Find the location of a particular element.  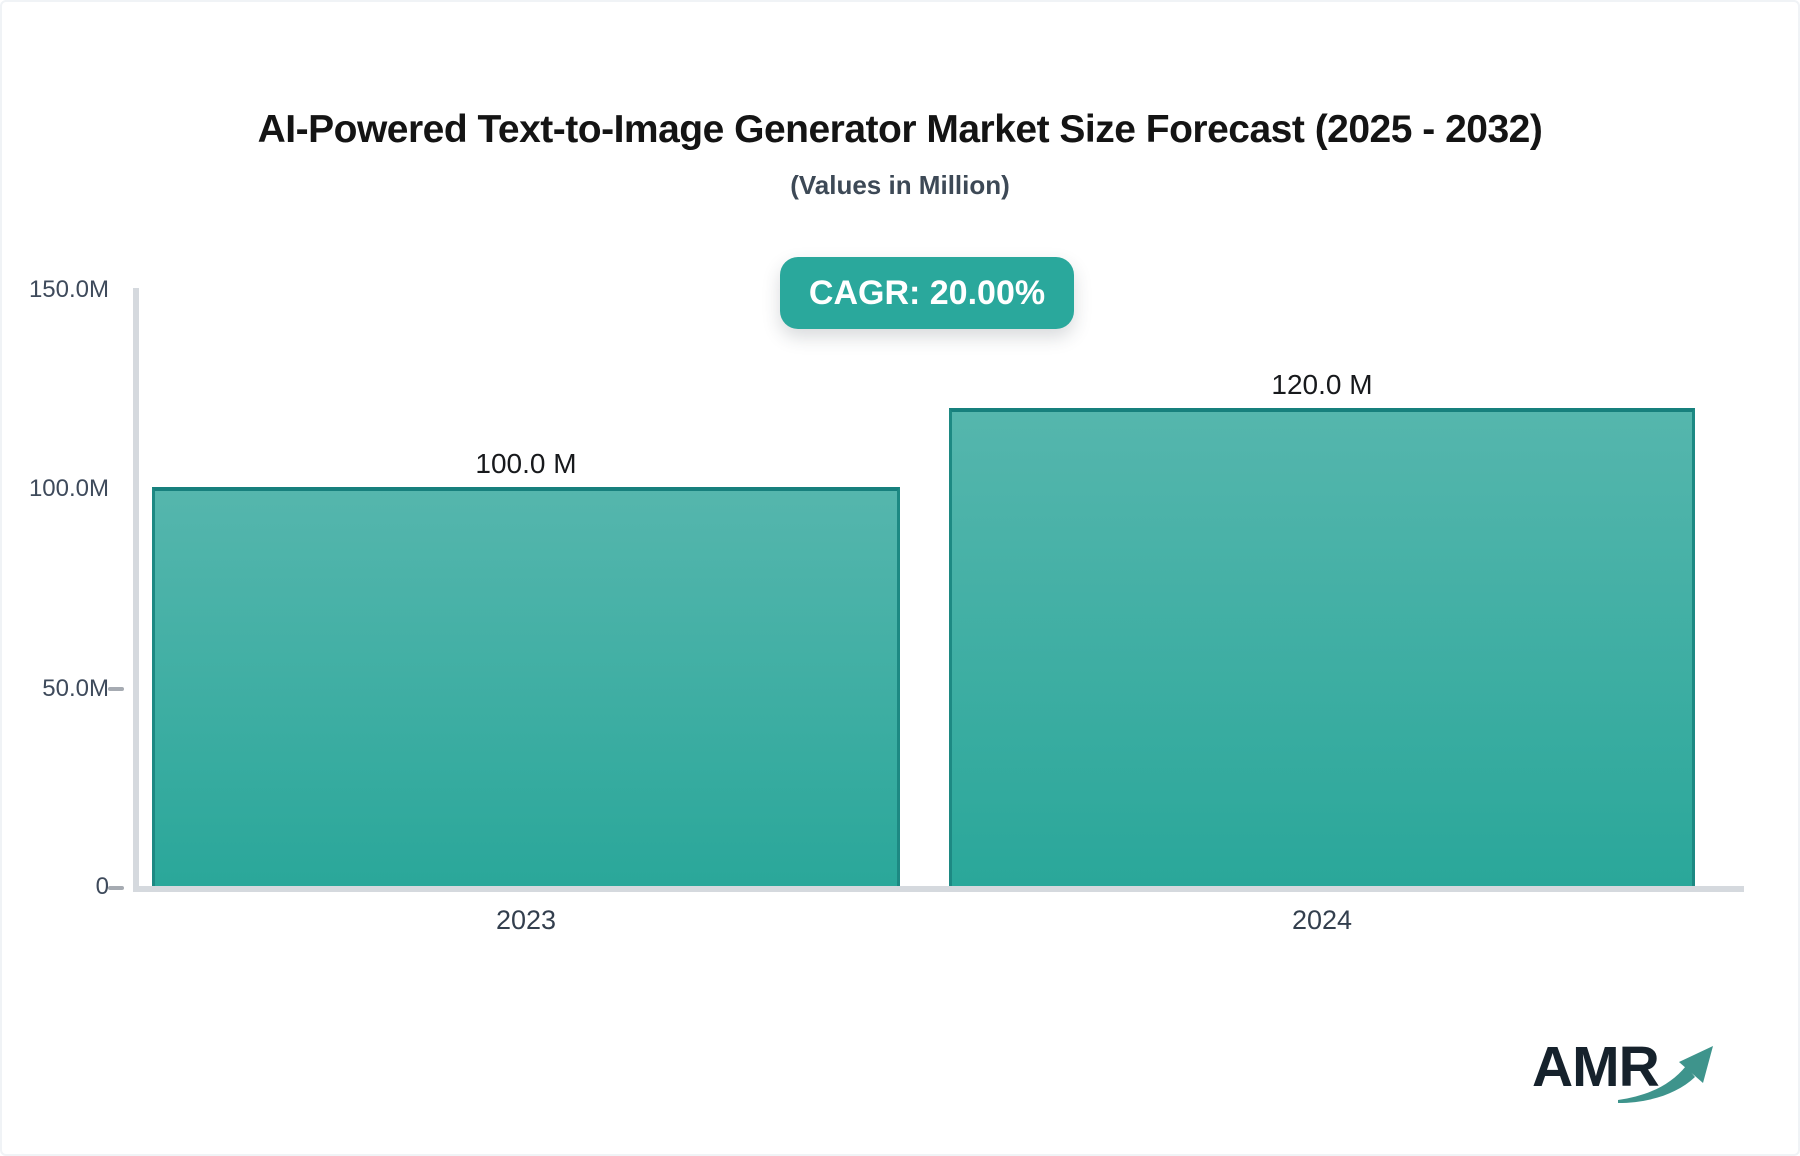

growth-arrow-icon is located at coordinates (1665, 1074).